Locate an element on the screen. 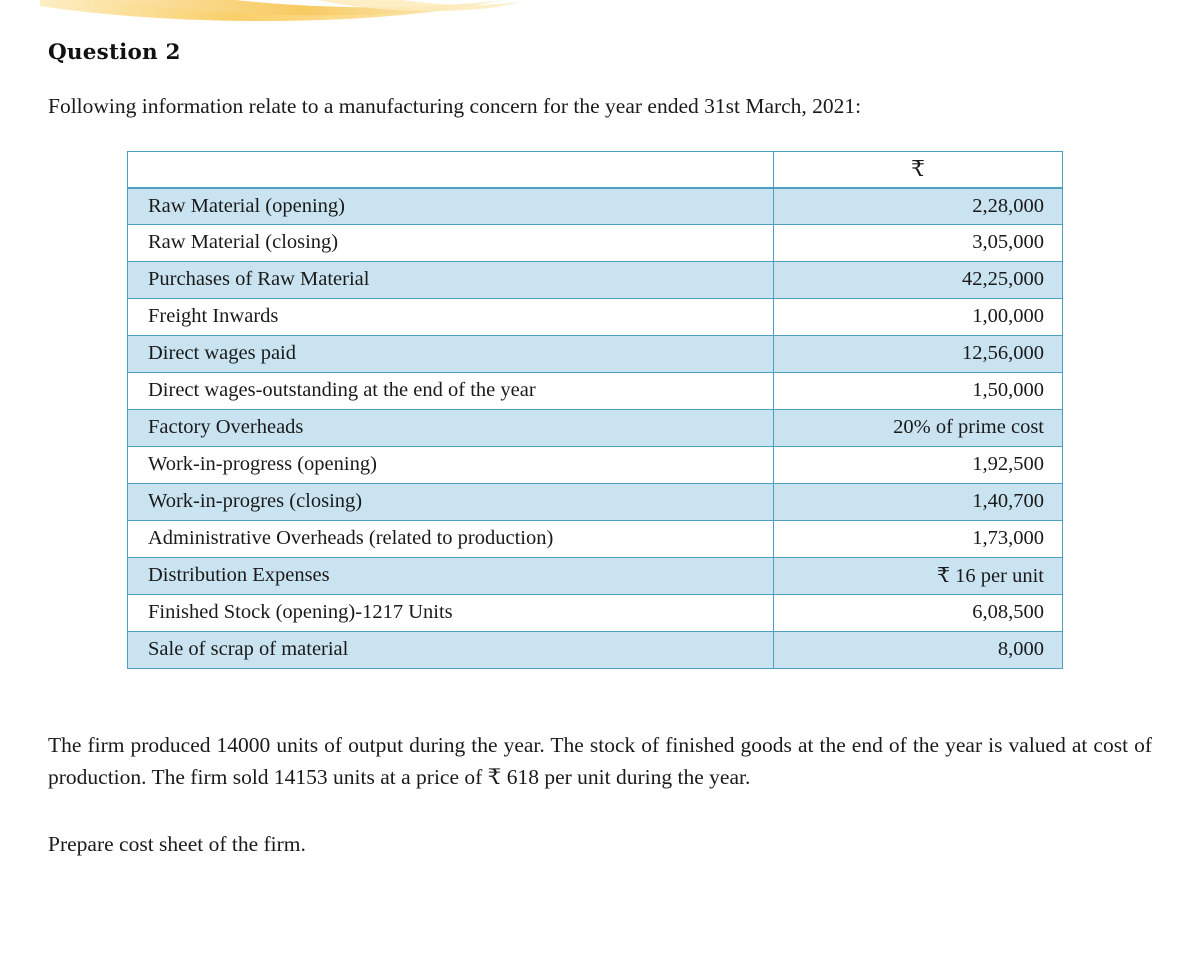 This screenshot has height=969, width=1200. row-label: Sale of scrap of material is located at coordinates (450, 650).